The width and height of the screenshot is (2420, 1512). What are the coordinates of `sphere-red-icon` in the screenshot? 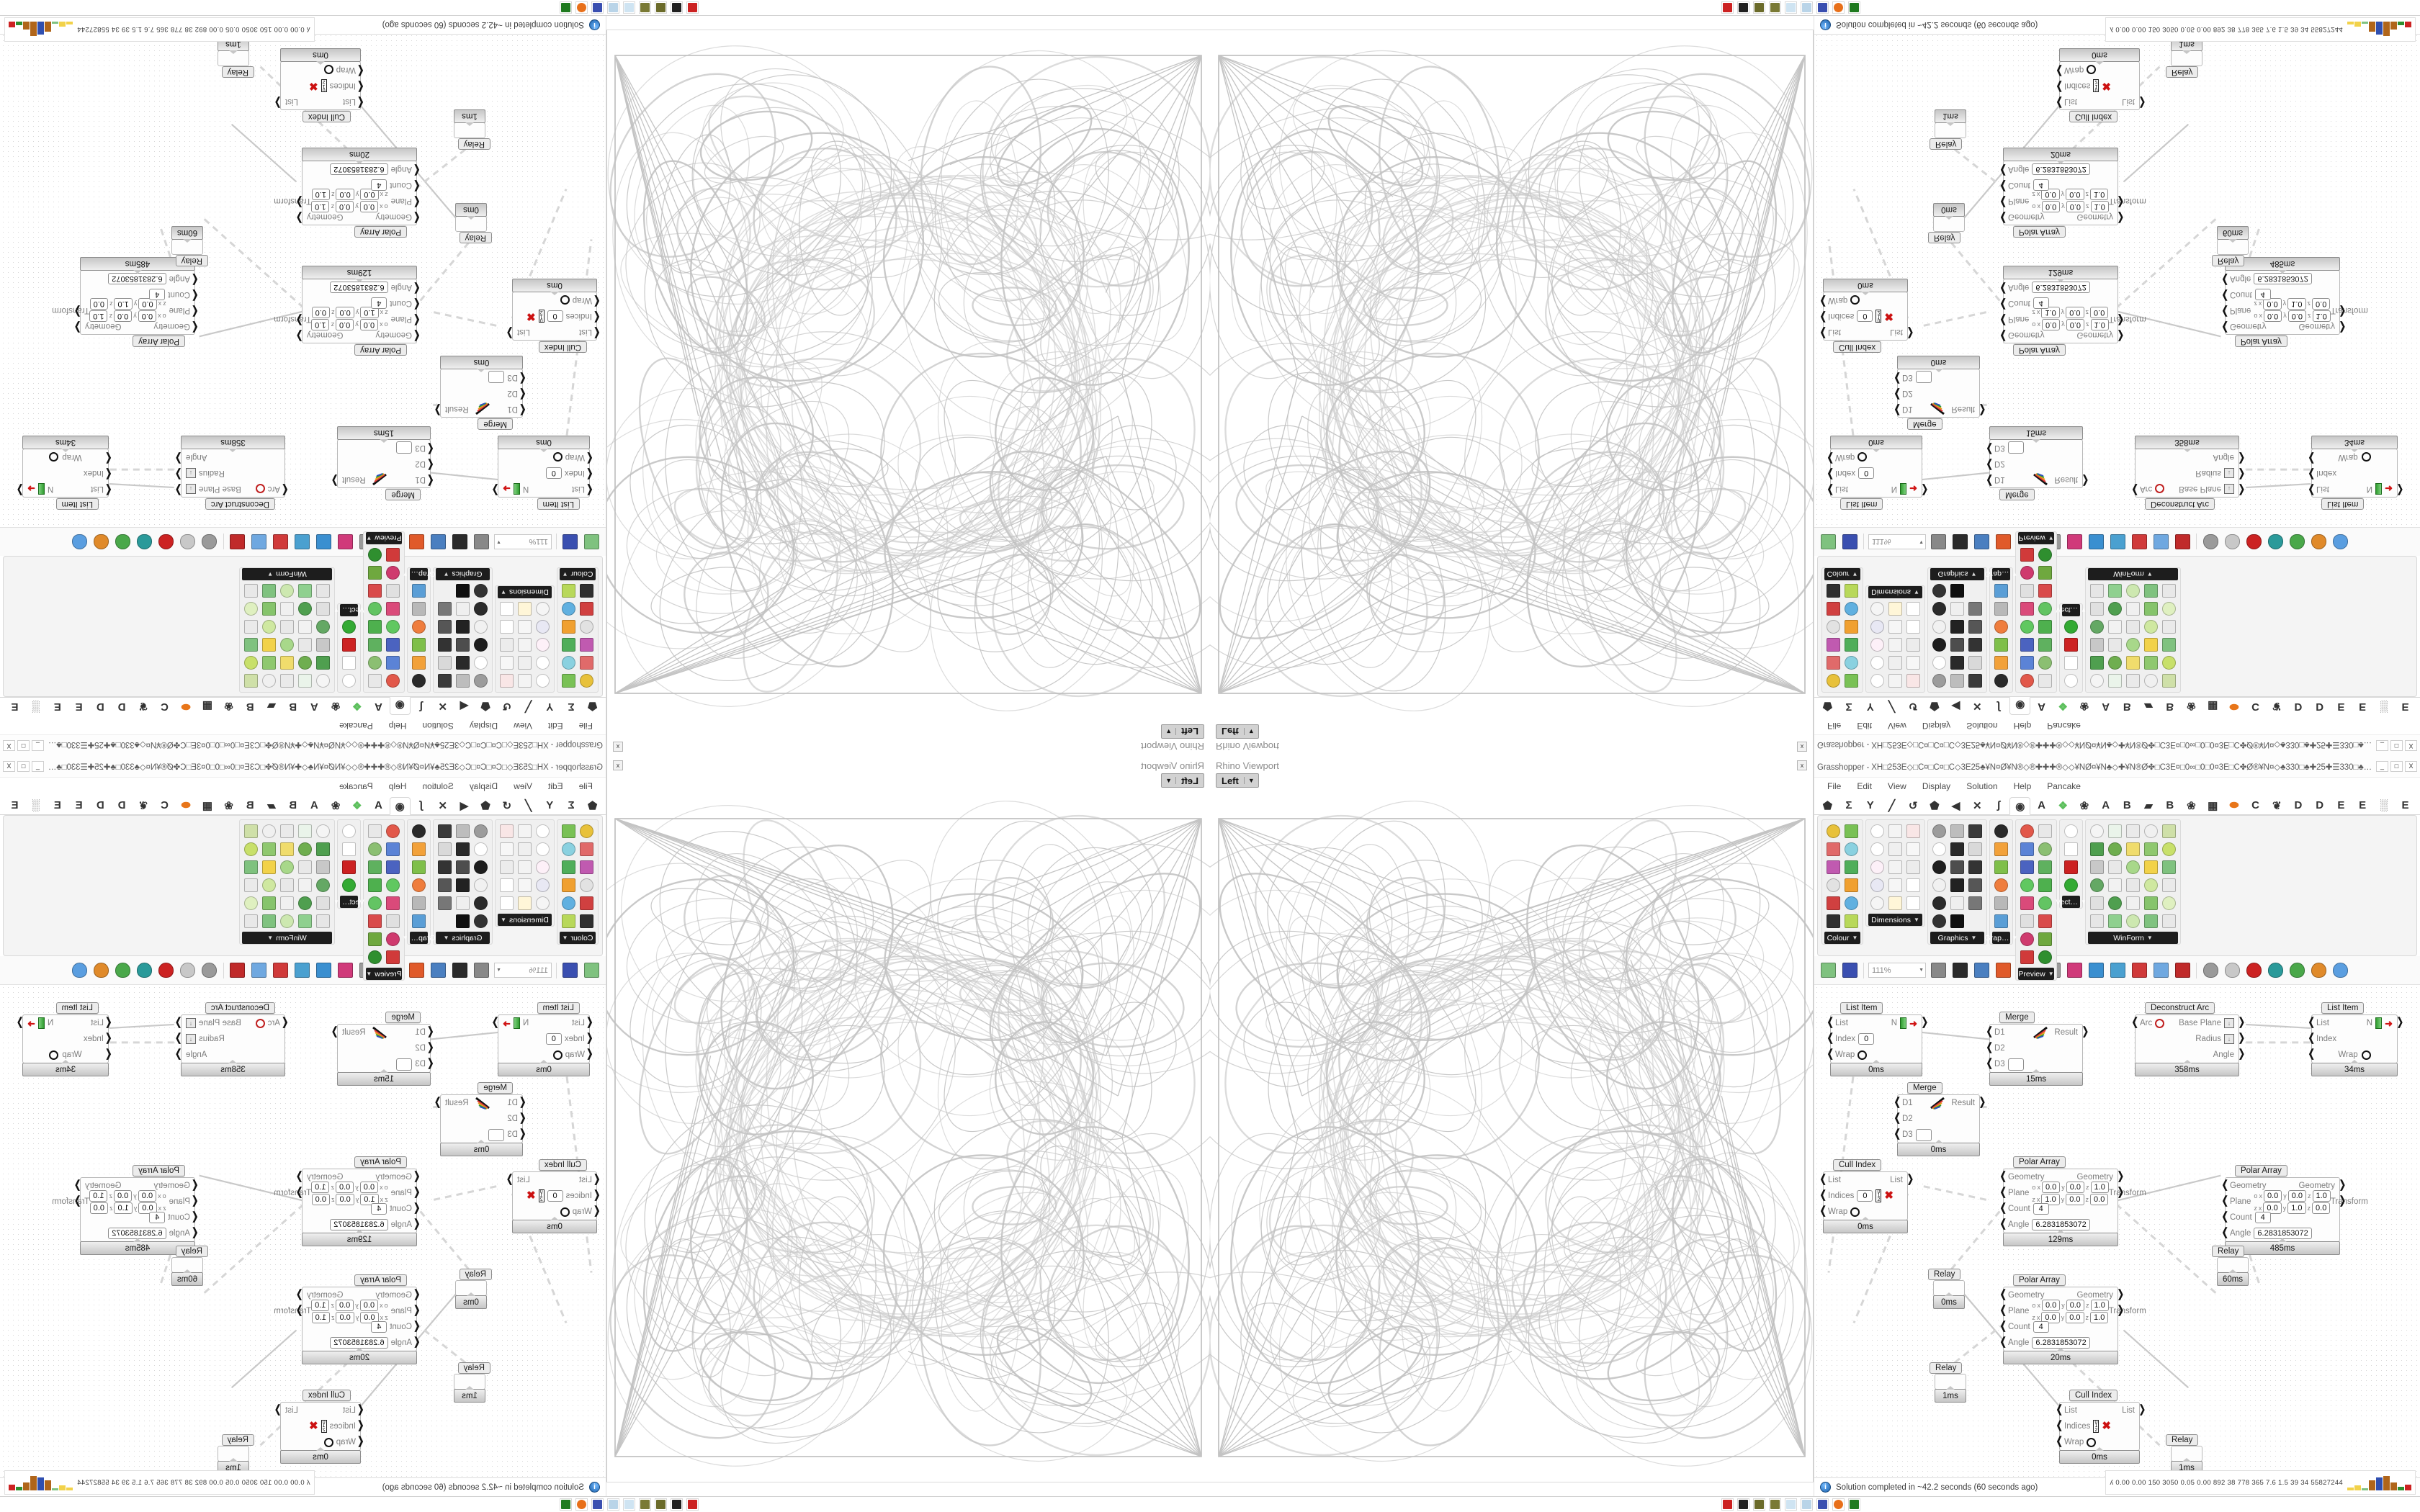 It's located at (2253, 970).